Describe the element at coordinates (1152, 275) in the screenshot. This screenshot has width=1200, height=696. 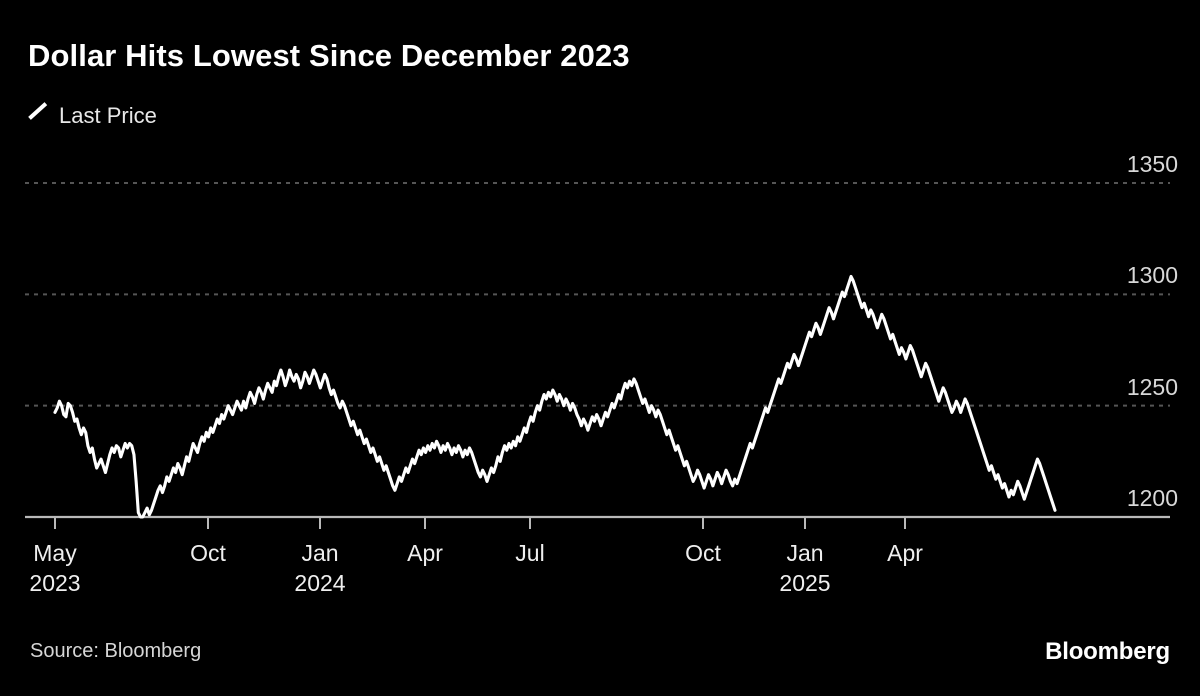
I see `y-axis-label: 1300` at that location.